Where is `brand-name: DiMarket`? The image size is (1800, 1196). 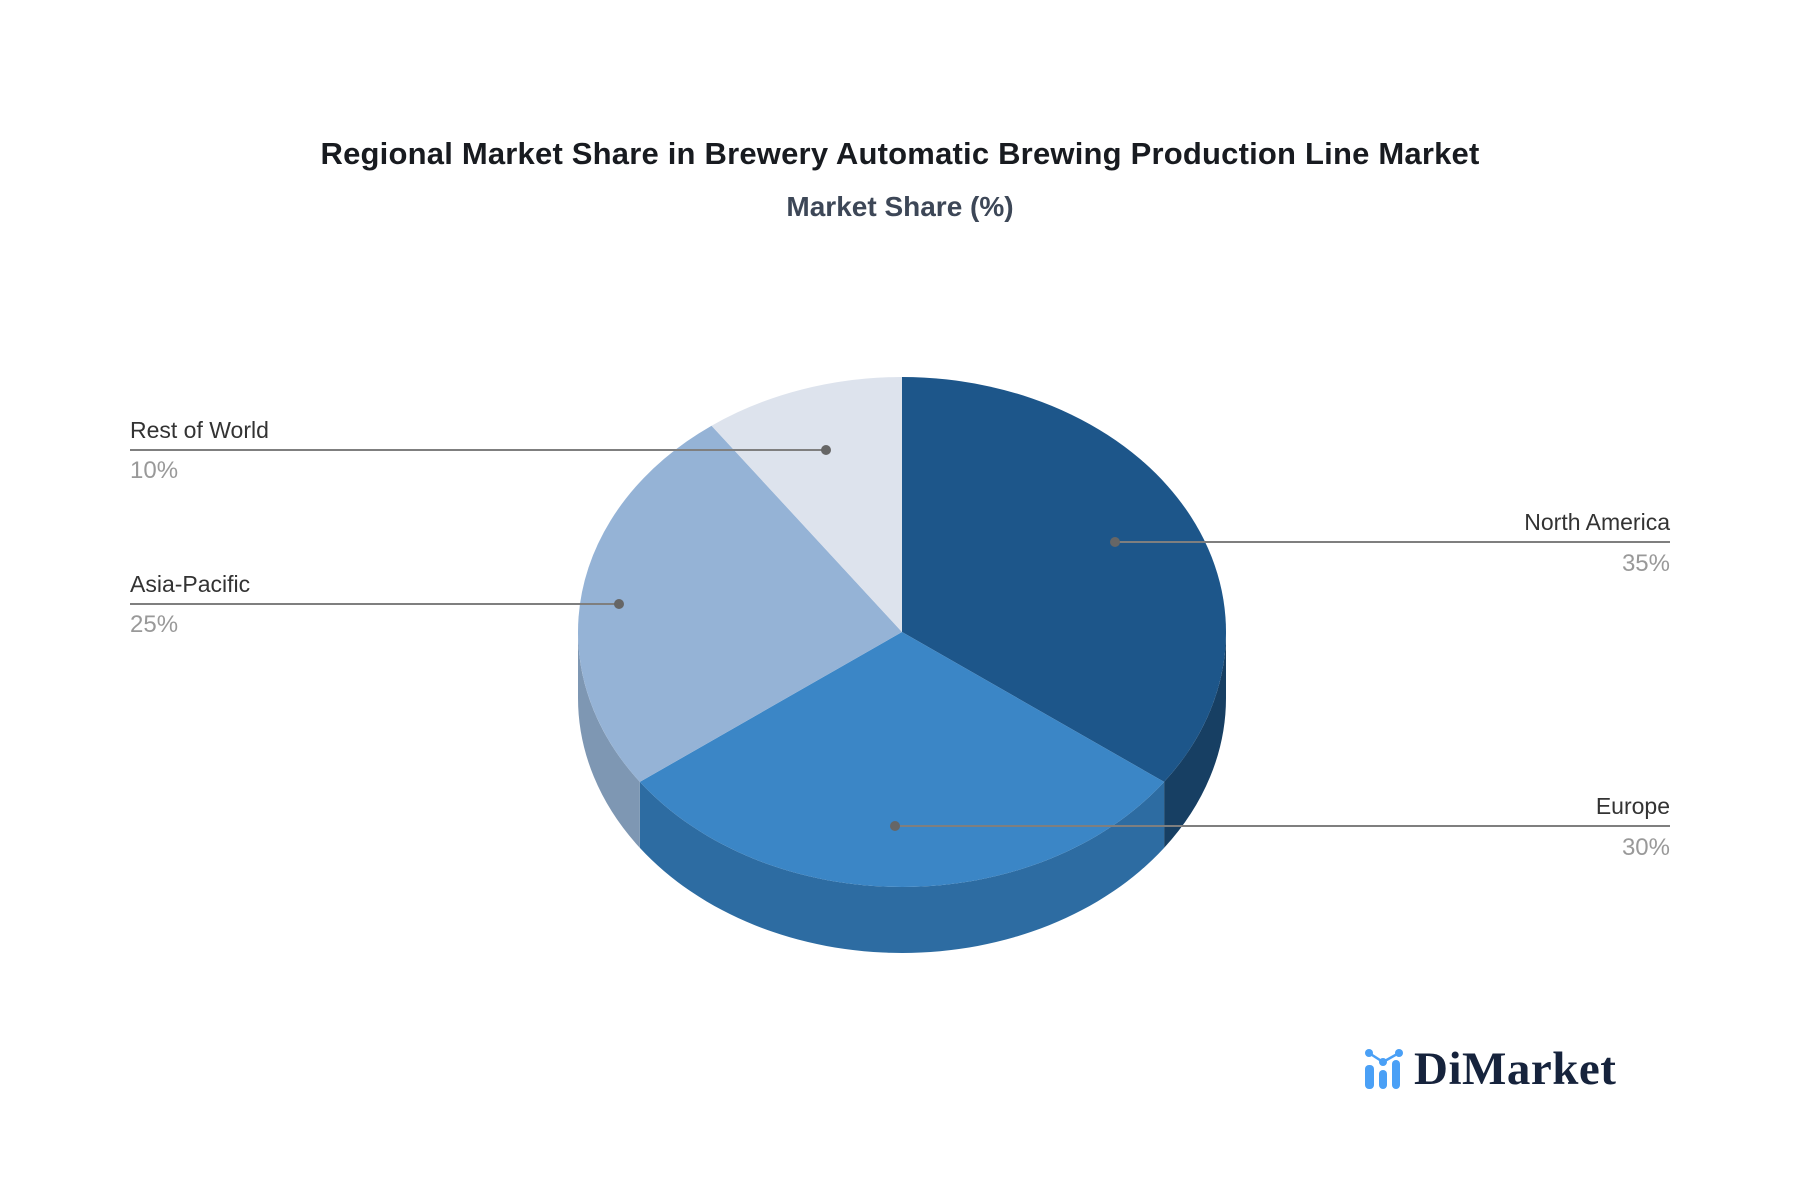 brand-name: DiMarket is located at coordinates (1515, 1069).